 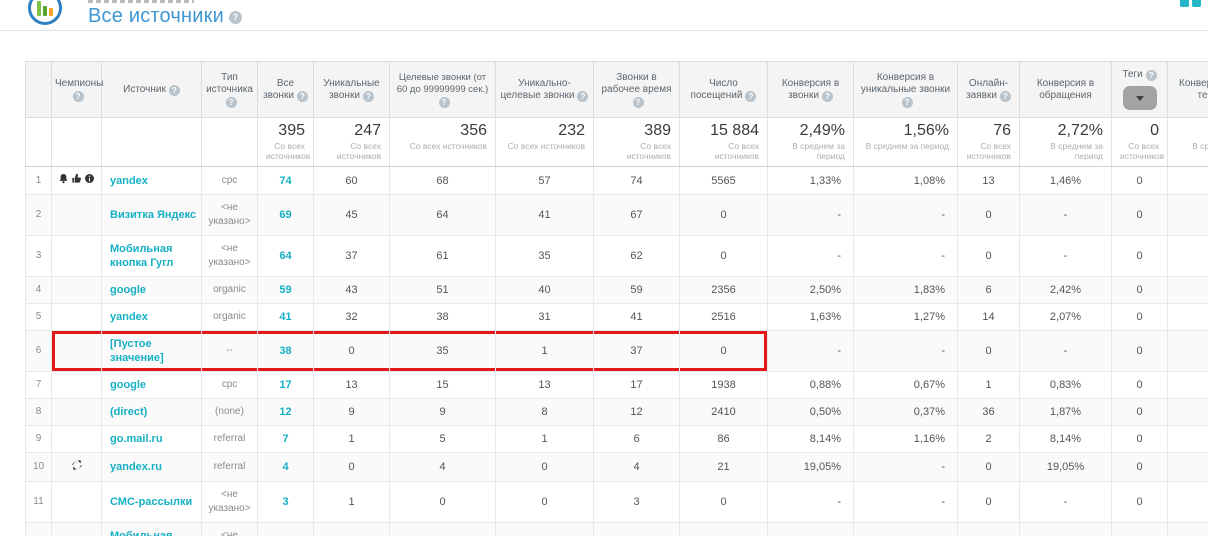 I want to click on cell-visits: 5565, so click(x=723, y=180).